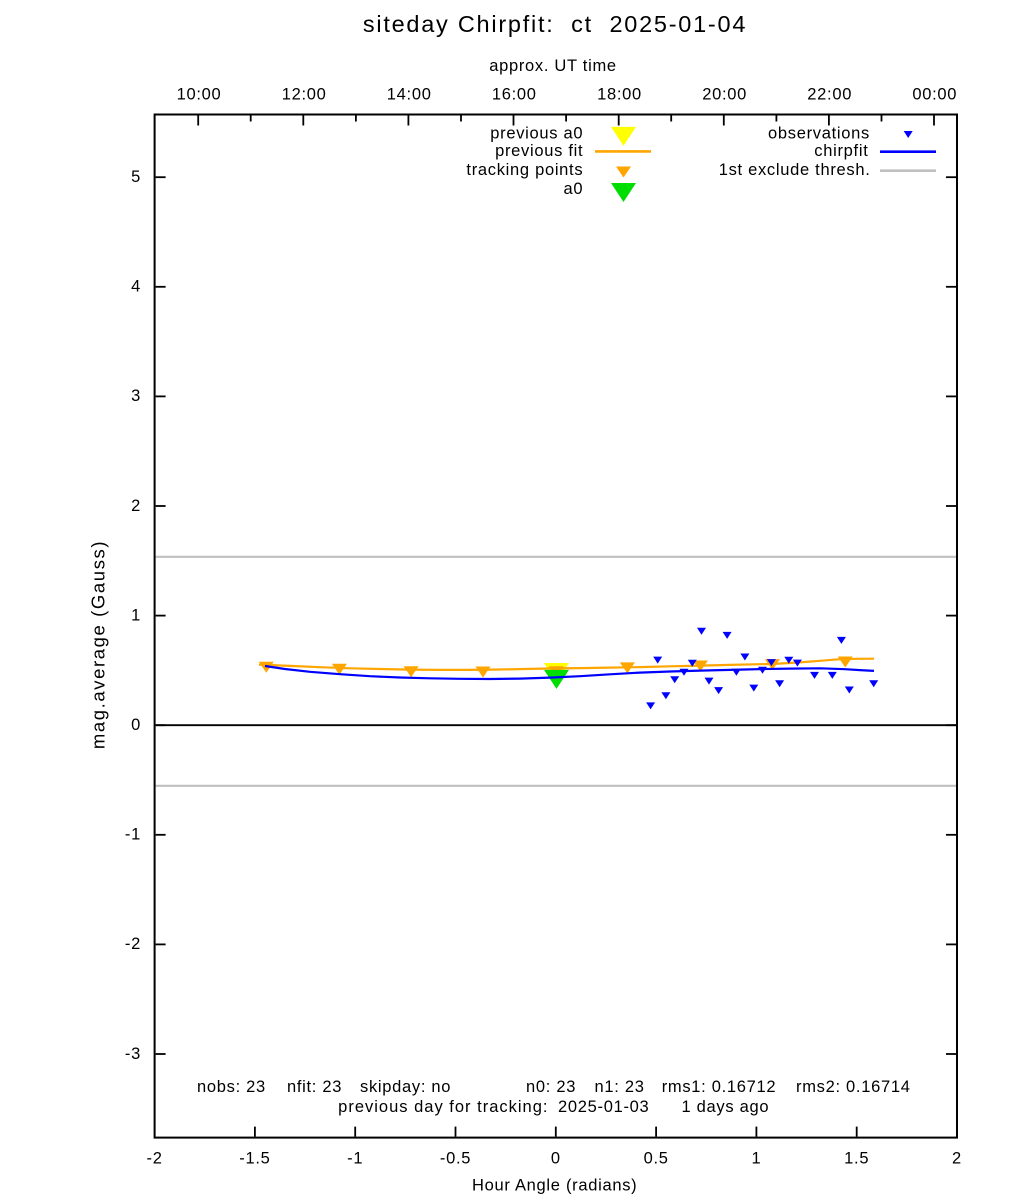  Describe the element at coordinates (536, 134) in the screenshot. I see `svg-text: previous a0` at that location.